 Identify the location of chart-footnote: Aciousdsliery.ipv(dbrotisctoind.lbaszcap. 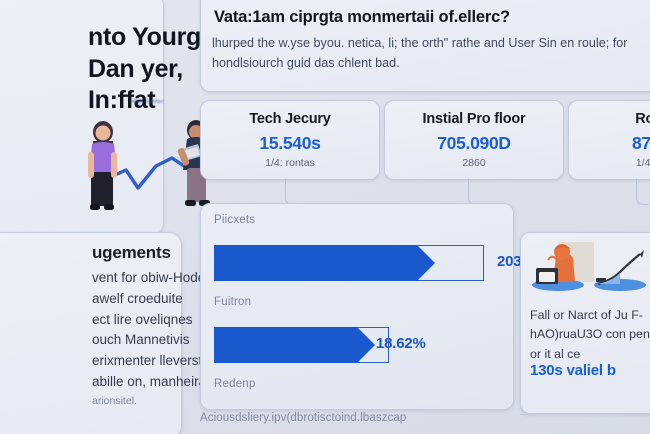
(303, 418).